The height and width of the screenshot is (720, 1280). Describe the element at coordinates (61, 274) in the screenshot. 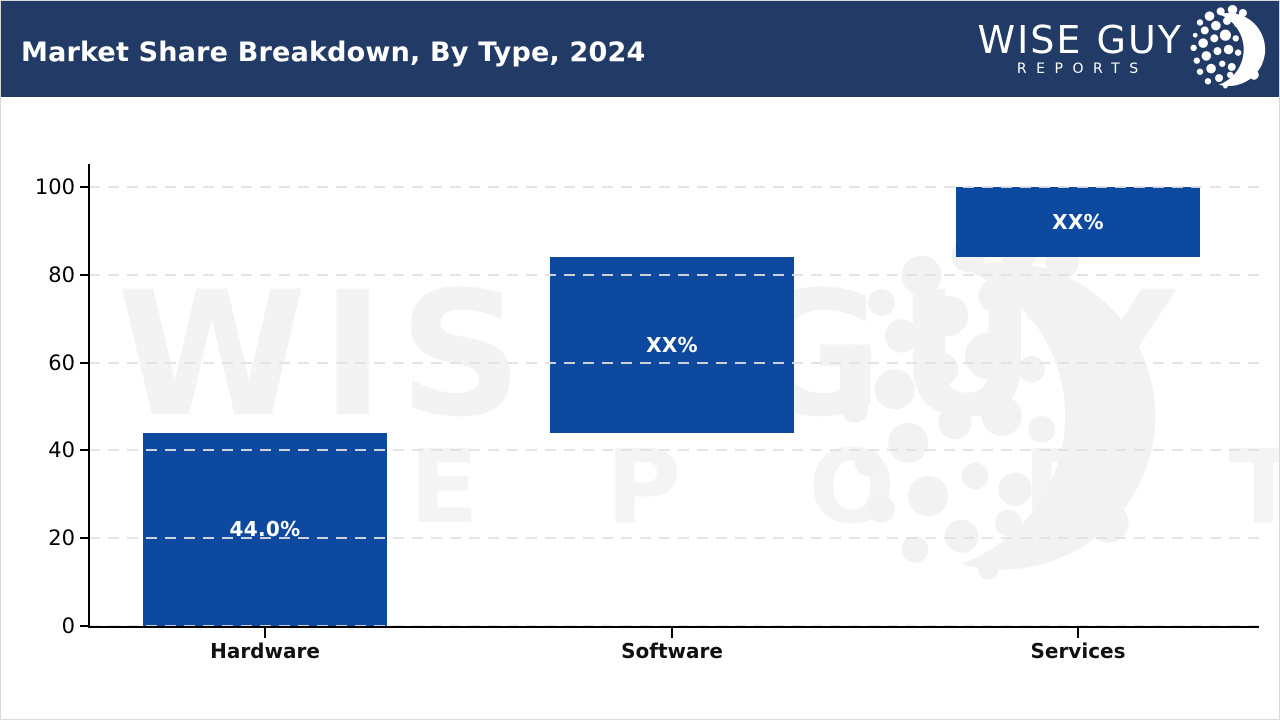

I see `y-axis-tick-label: 80` at that location.